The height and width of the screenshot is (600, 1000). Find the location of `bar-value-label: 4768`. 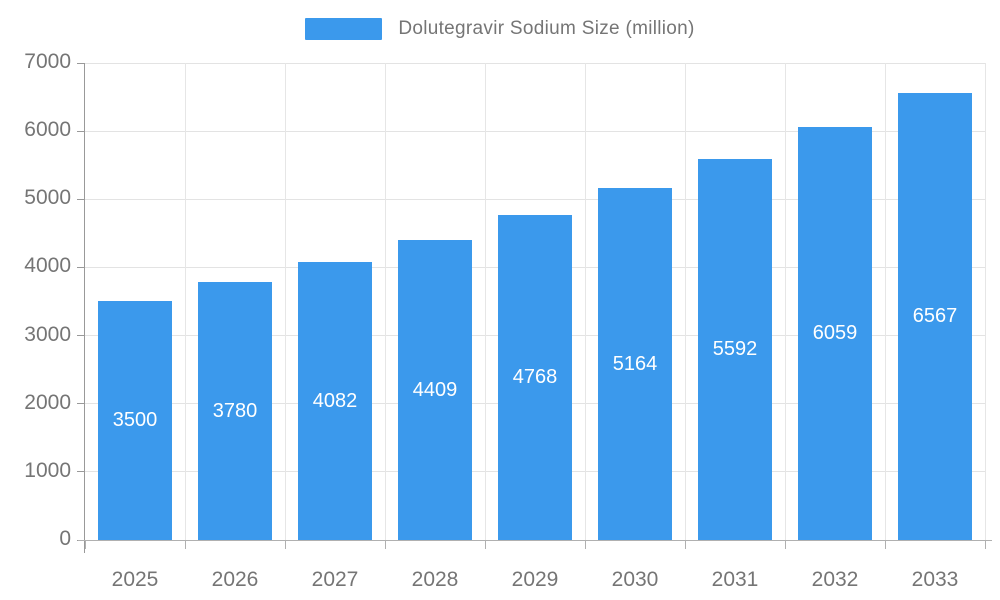

bar-value-label: 4768 is located at coordinates (535, 377).